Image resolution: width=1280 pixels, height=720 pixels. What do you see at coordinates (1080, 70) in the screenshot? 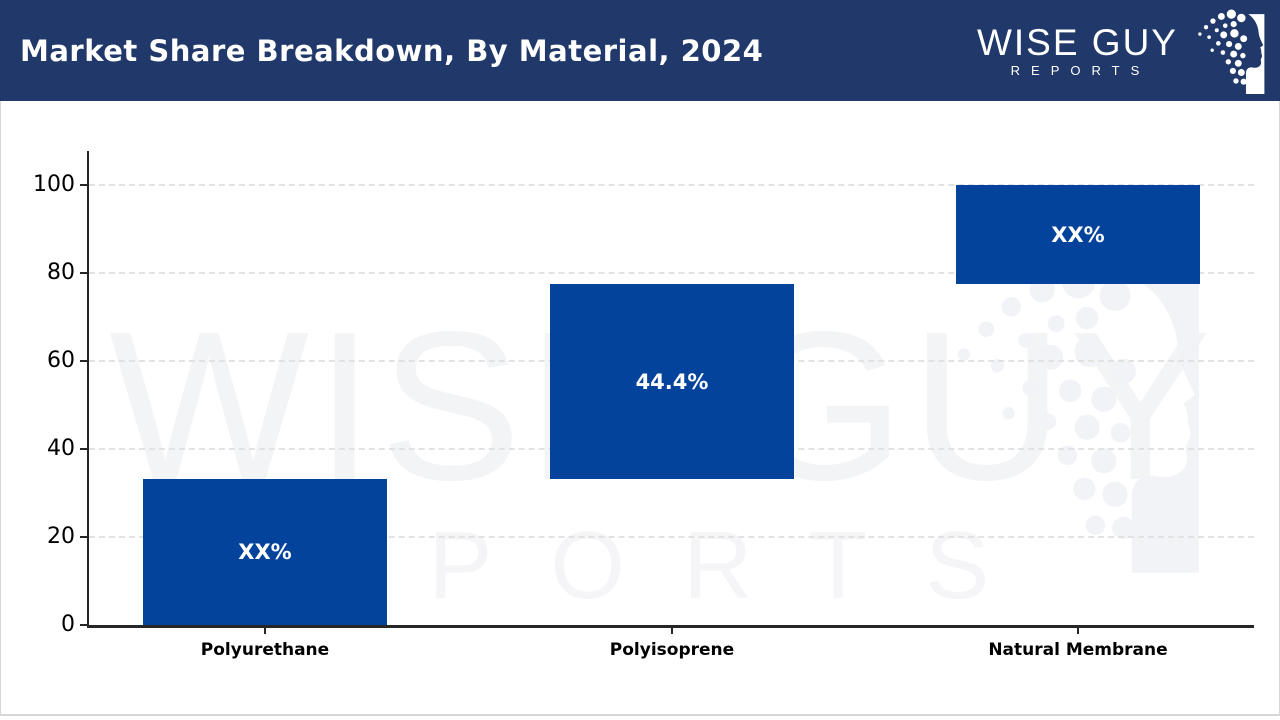
I see `logo-subtitle: REPORTS` at bounding box center [1080, 70].